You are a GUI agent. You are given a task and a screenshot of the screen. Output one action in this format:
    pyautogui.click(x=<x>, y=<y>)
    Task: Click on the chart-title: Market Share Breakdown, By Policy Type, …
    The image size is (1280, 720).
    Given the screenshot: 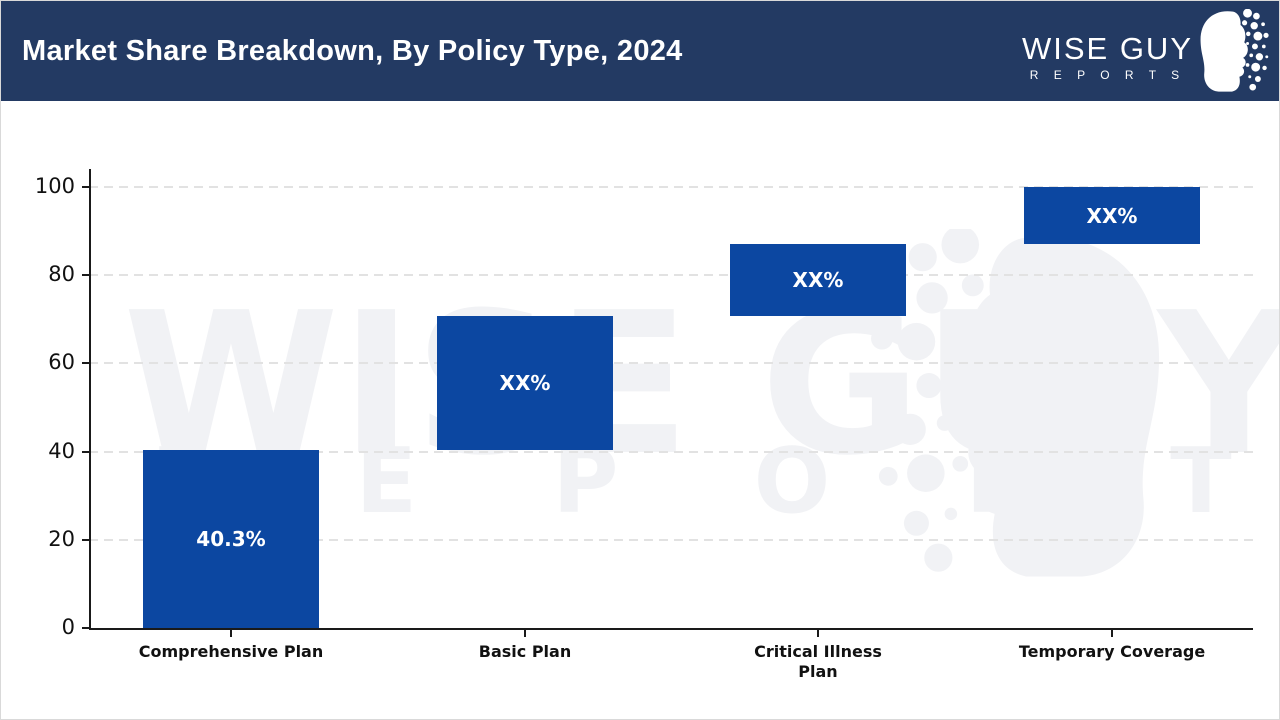 What is the action you would take?
    pyautogui.click(x=352, y=50)
    